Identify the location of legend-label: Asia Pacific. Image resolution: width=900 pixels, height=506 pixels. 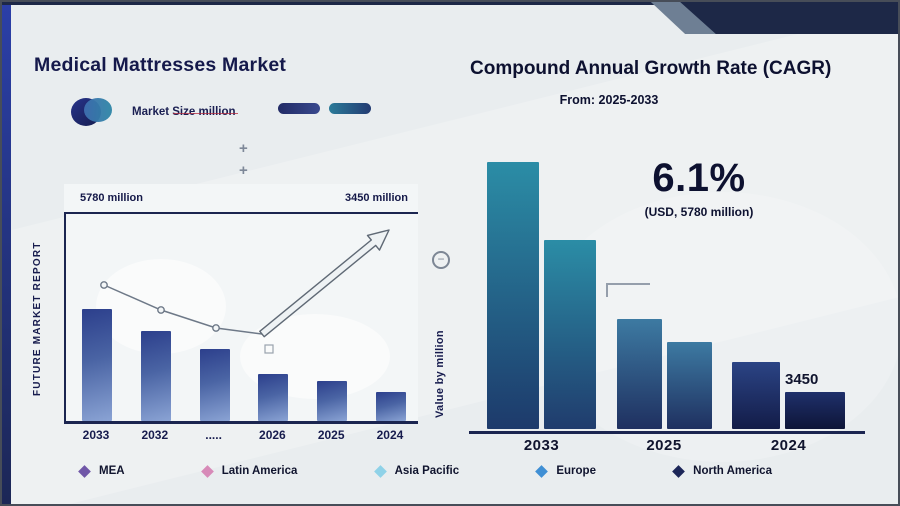
(427, 471).